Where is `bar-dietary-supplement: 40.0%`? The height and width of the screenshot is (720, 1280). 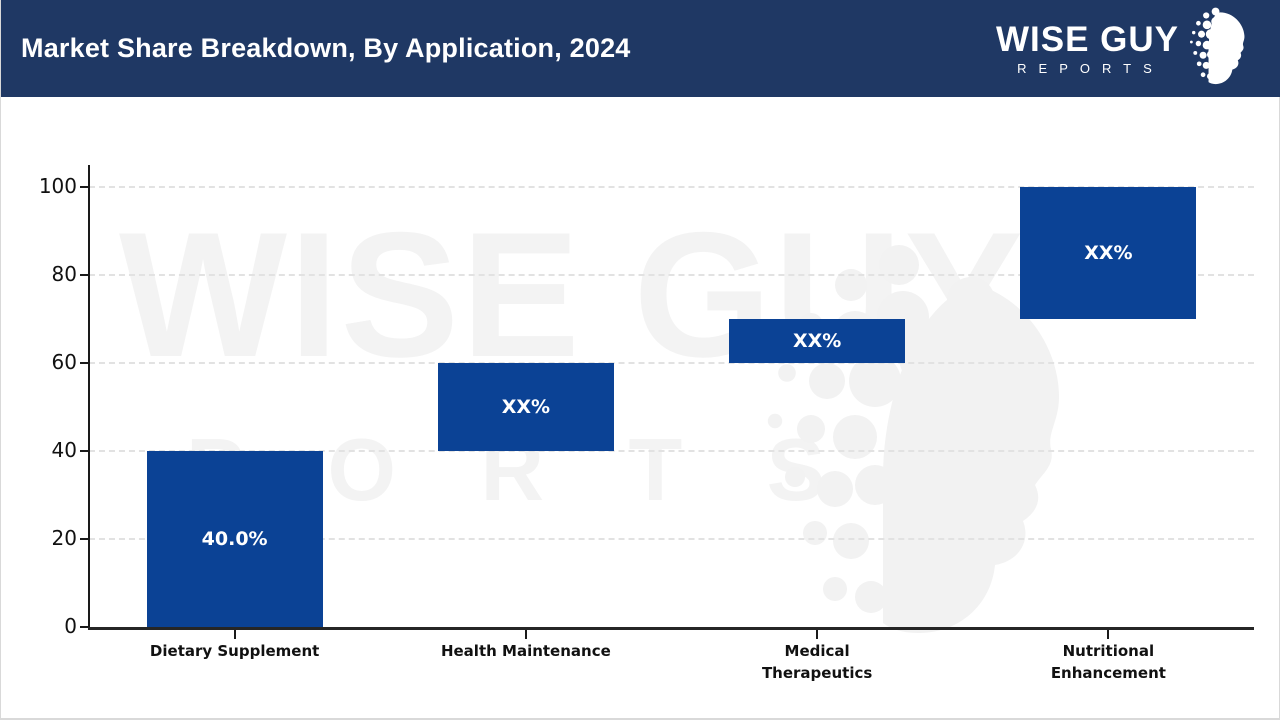 bar-dietary-supplement: 40.0% is located at coordinates (234, 539).